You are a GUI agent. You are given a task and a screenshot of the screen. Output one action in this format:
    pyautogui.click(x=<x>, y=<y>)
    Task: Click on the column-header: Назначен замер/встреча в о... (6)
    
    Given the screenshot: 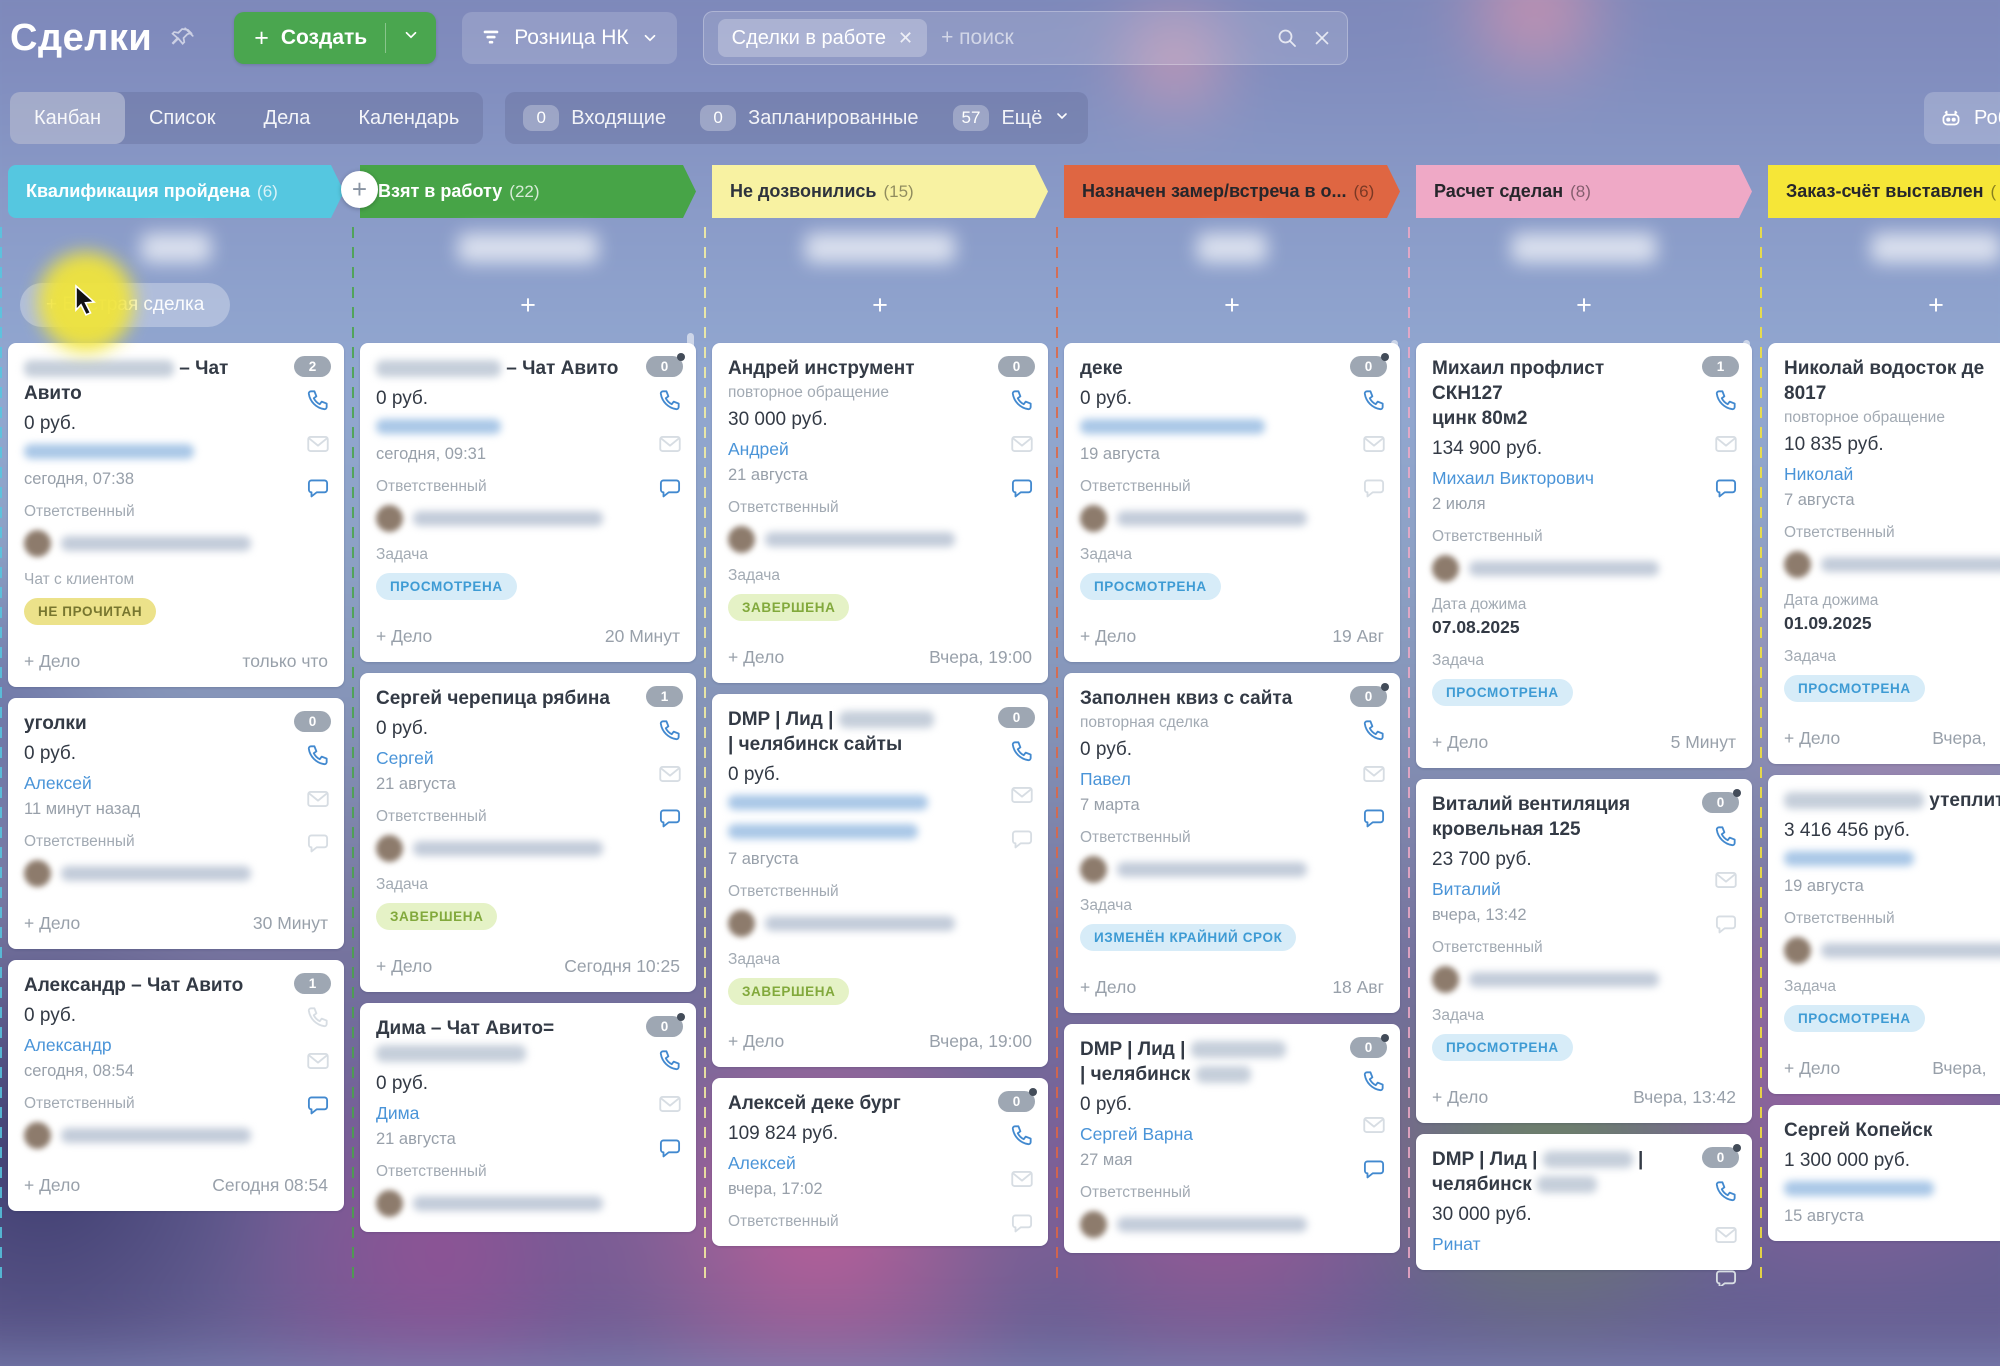 What is the action you would take?
    pyautogui.click(x=1232, y=191)
    